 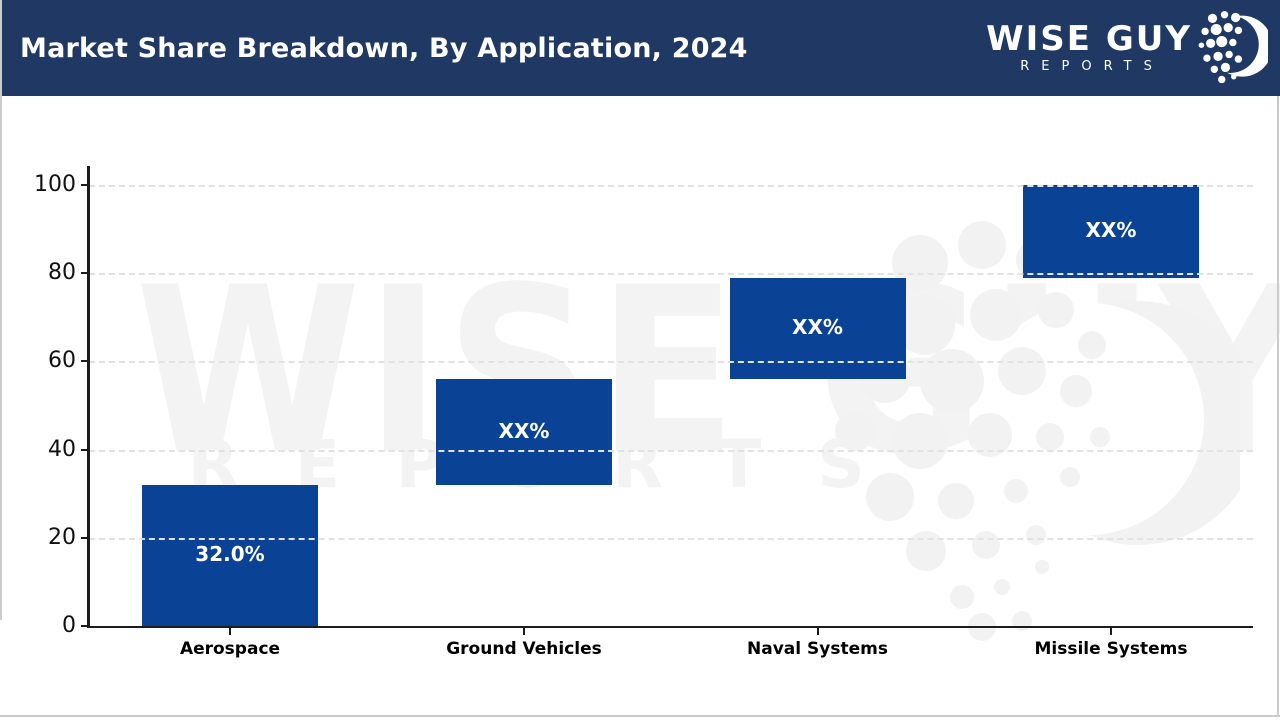 I want to click on y-tick-label: 0, so click(x=69, y=625).